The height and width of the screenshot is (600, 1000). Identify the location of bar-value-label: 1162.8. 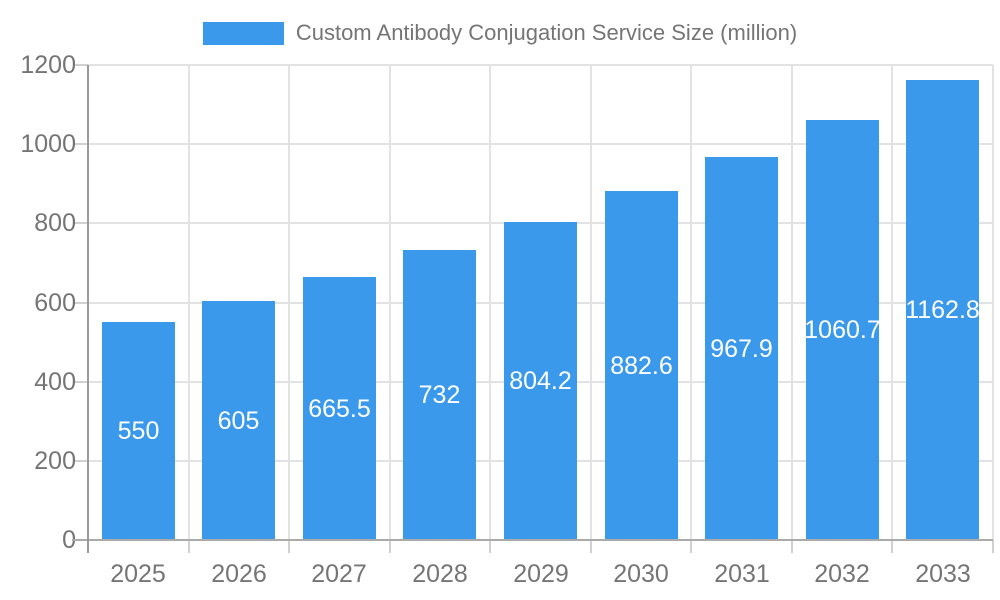
(942, 310).